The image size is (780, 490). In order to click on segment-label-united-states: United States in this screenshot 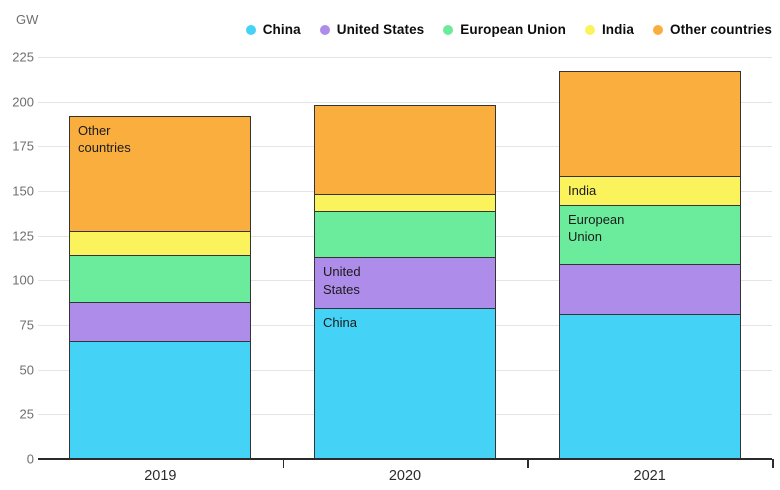, I will do `click(342, 280)`.